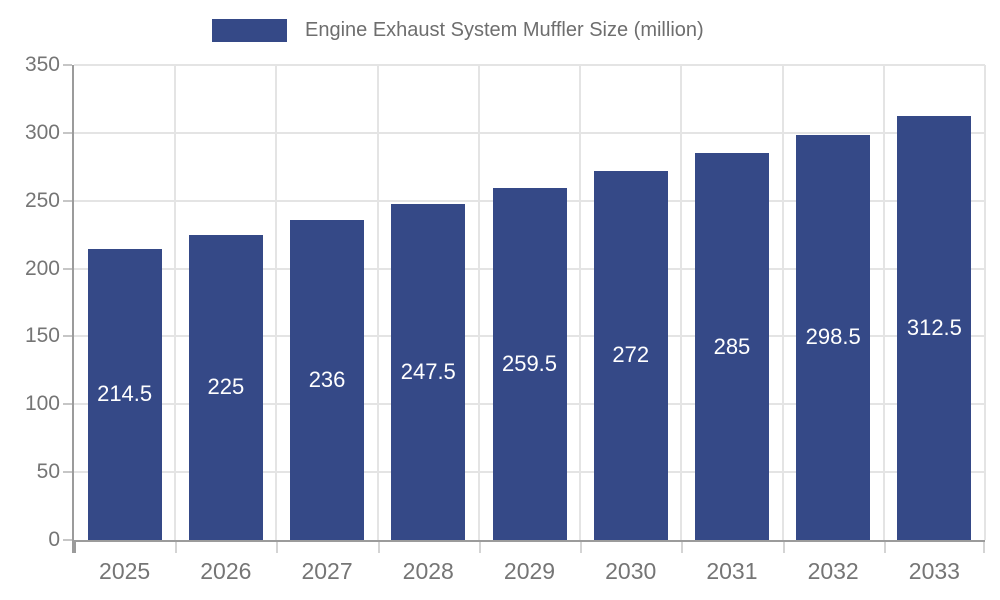 Image resolution: width=1000 pixels, height=600 pixels. I want to click on bar: 225, so click(225, 387).